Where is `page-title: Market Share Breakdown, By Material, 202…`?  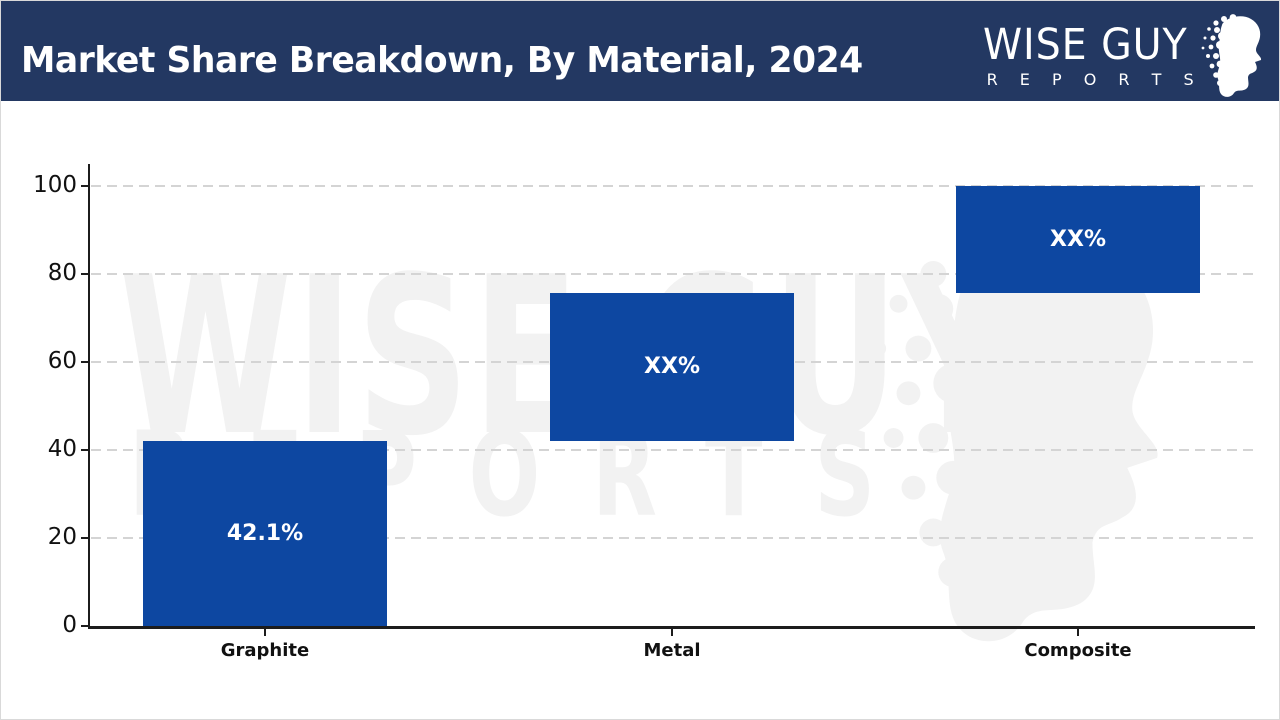
page-title: Market Share Breakdown, By Material, 202… is located at coordinates (442, 60).